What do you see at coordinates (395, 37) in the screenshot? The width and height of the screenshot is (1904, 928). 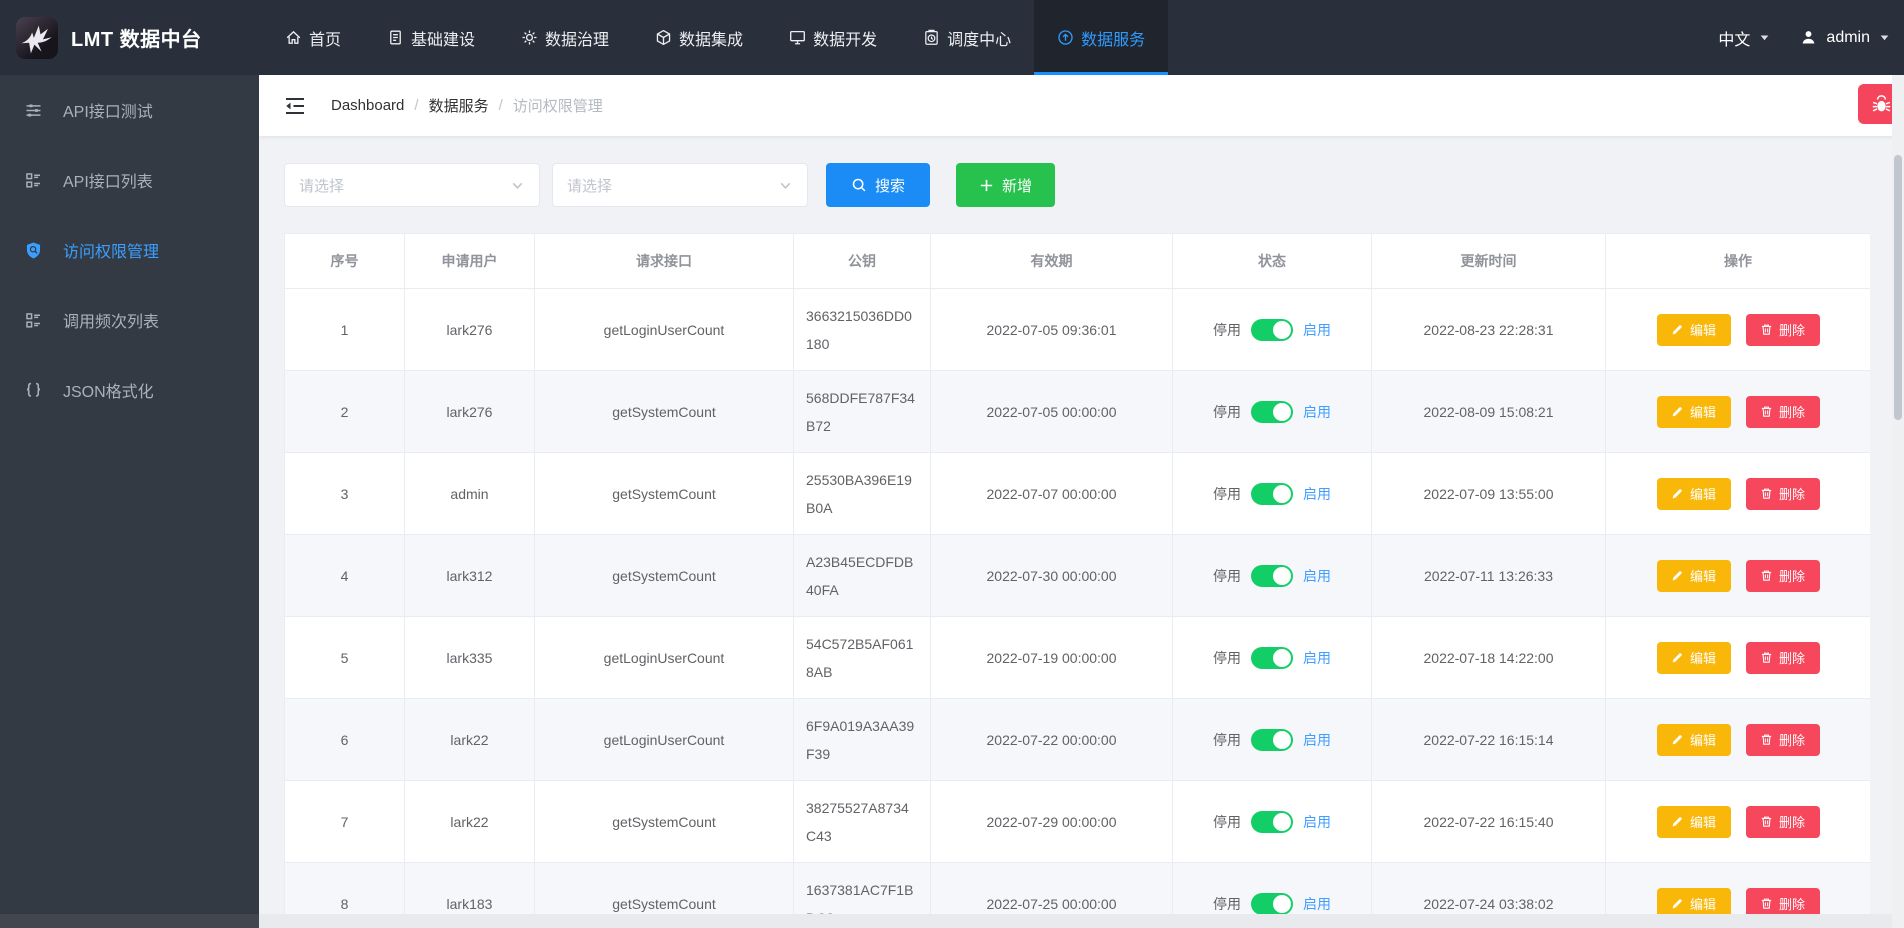 I see `document-icon` at bounding box center [395, 37].